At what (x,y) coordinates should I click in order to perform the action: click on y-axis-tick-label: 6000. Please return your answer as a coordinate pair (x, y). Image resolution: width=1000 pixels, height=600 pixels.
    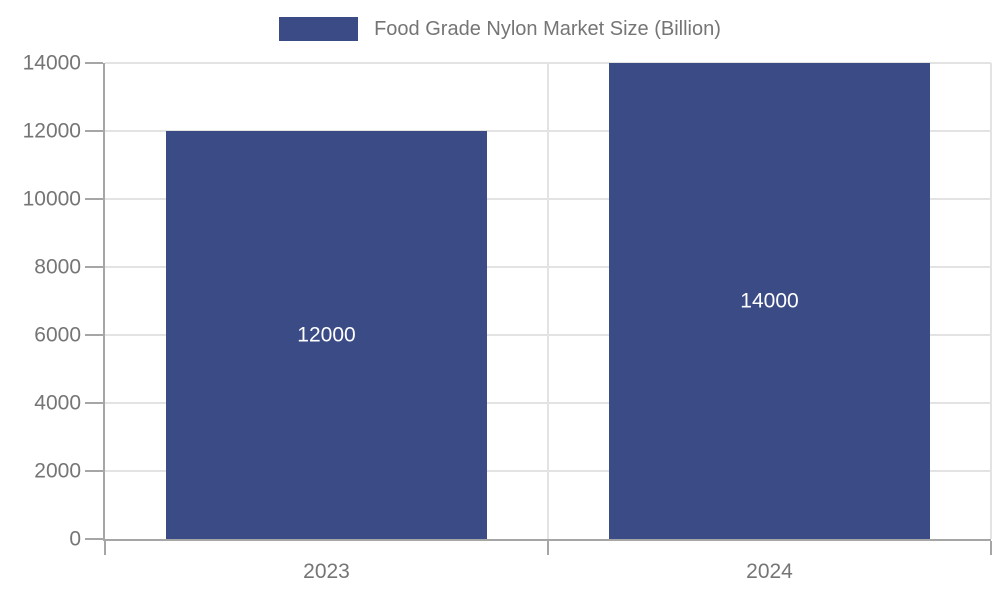
    Looking at the image, I should click on (57, 335).